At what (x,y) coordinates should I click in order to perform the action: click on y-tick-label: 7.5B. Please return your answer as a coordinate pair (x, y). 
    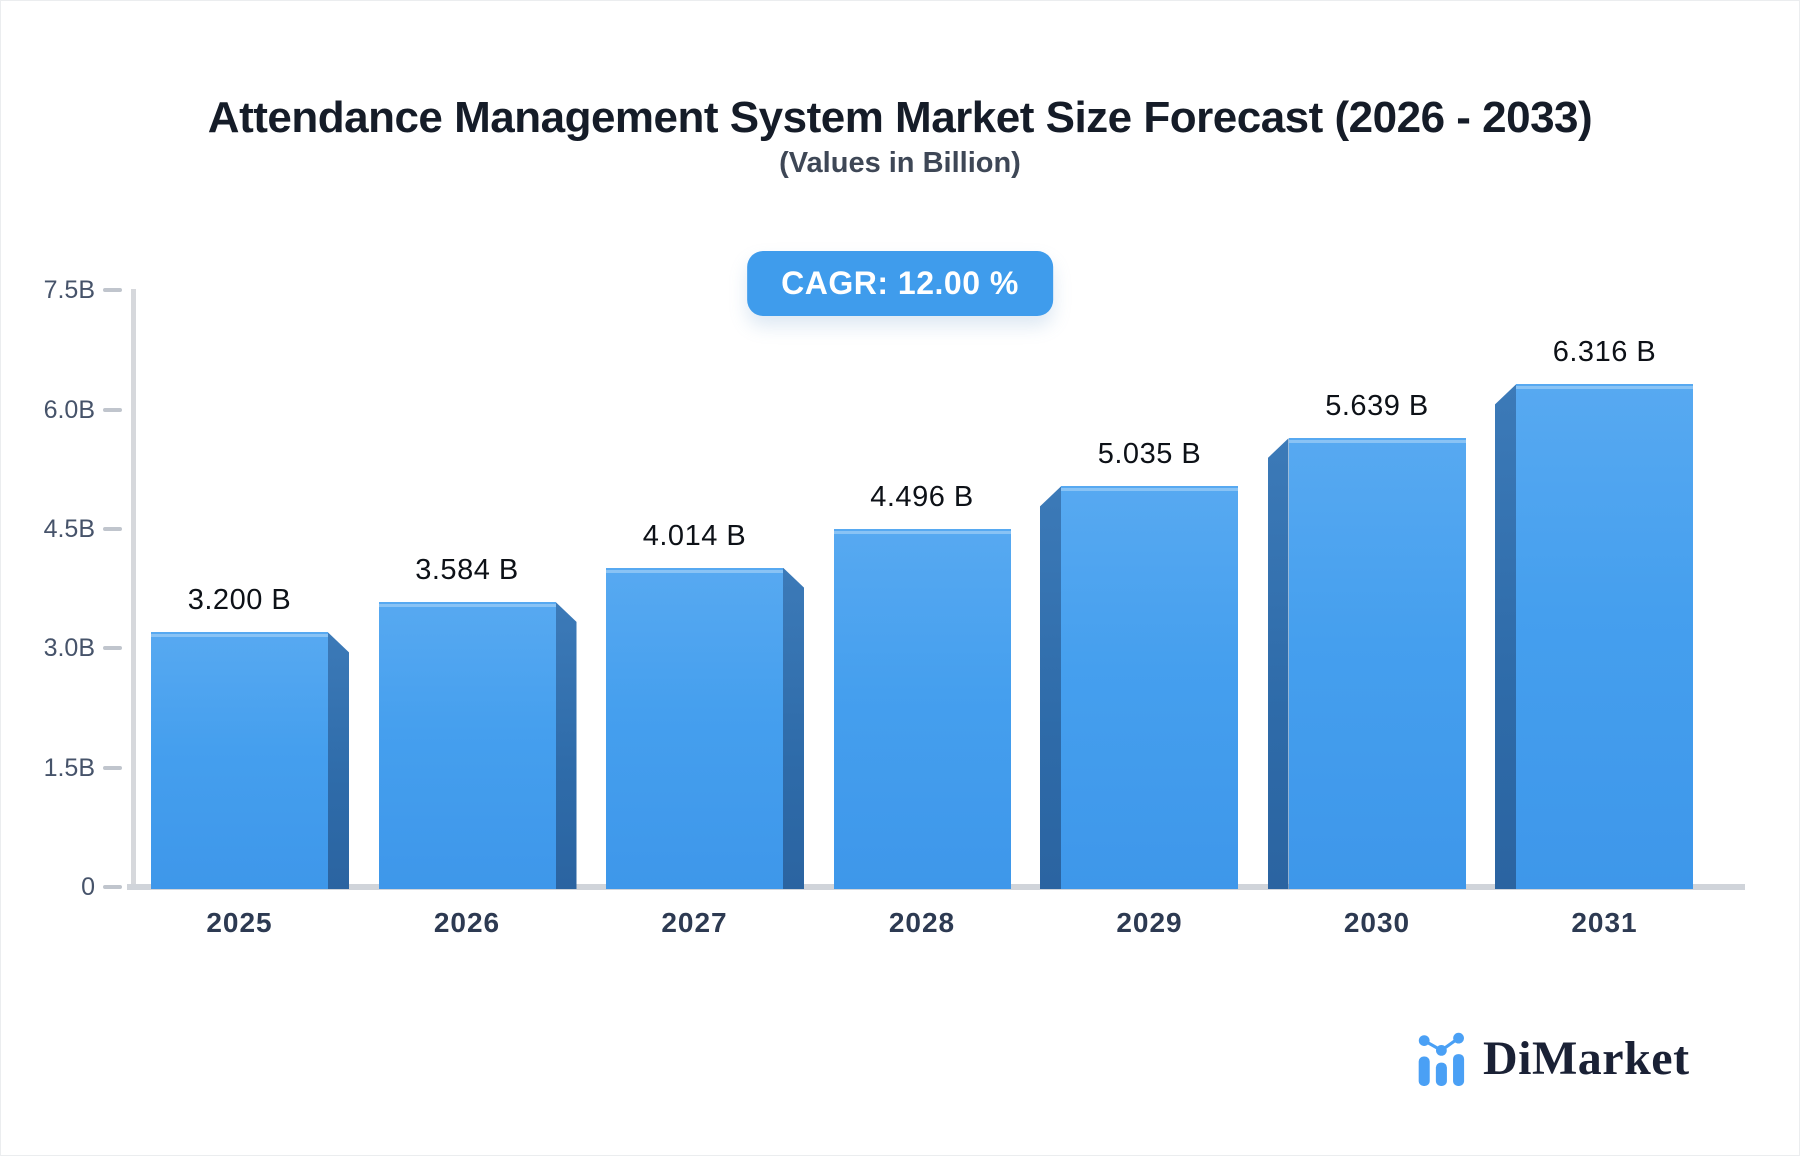
    Looking at the image, I should click on (69, 290).